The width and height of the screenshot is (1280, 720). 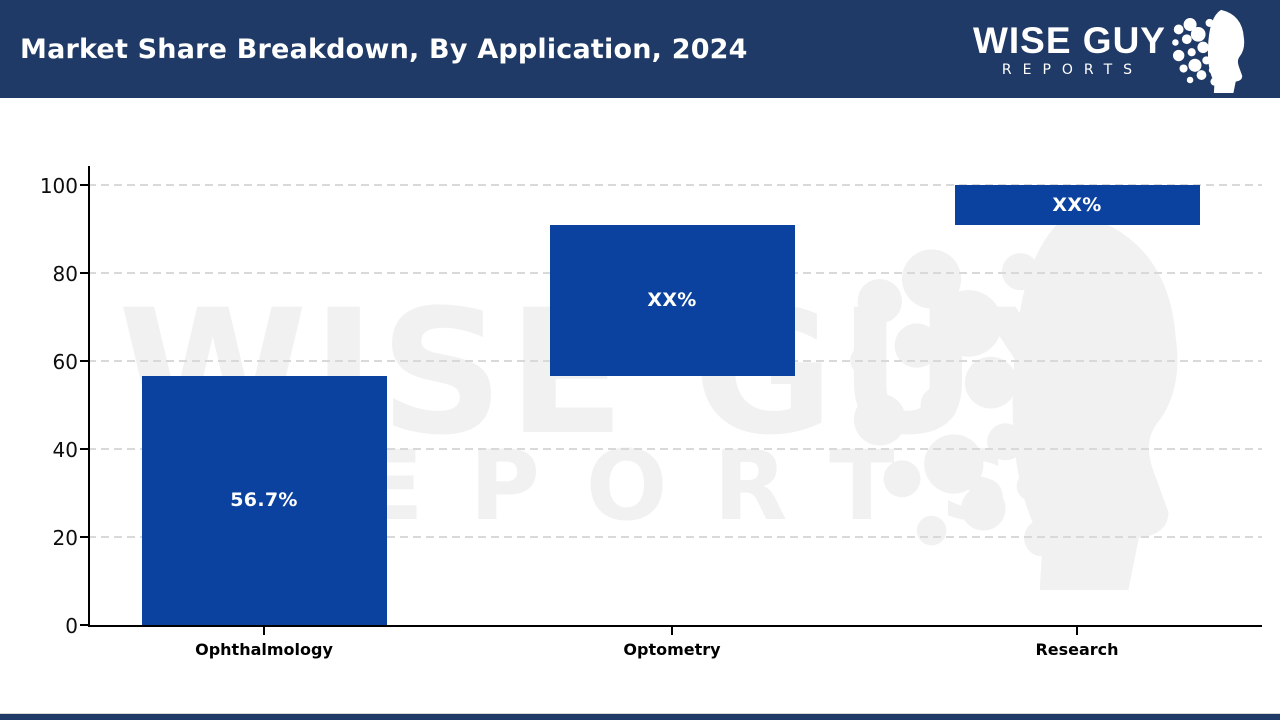 What do you see at coordinates (1077, 649) in the screenshot?
I see `x-category-label: Research` at bounding box center [1077, 649].